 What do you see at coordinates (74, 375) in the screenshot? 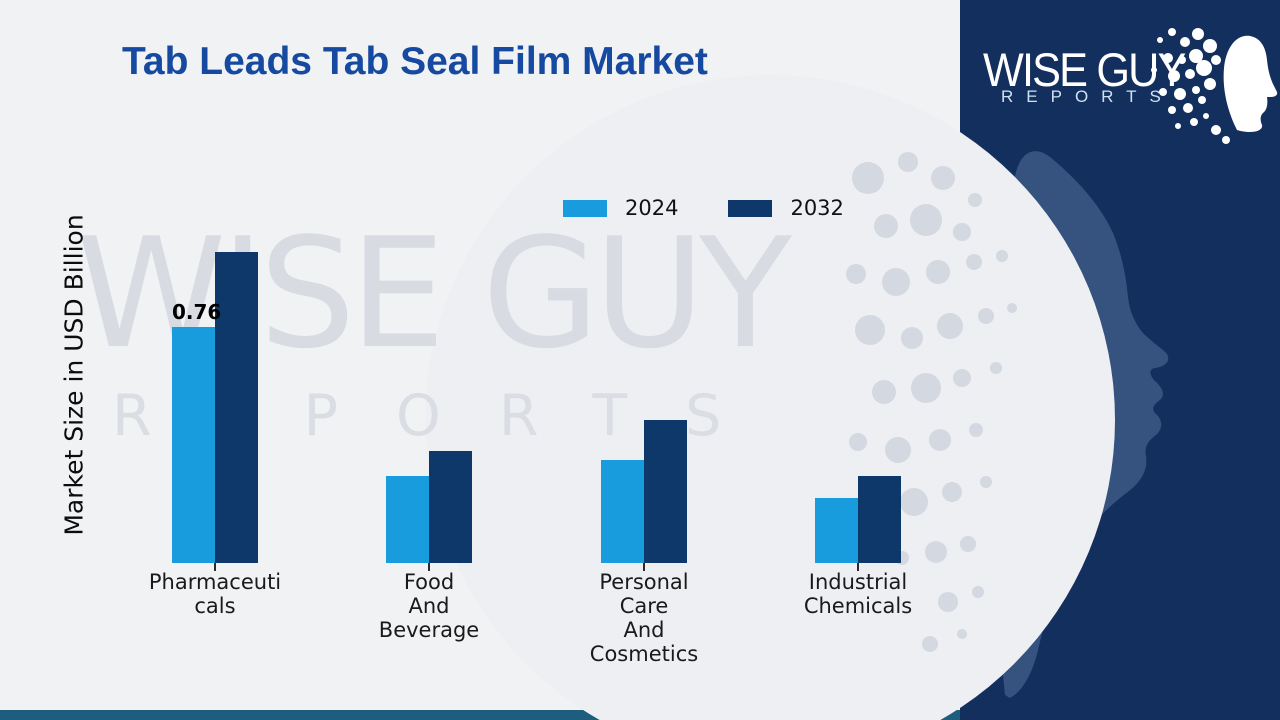
I see `y-axis-label: Market Size in USD Billion` at bounding box center [74, 375].